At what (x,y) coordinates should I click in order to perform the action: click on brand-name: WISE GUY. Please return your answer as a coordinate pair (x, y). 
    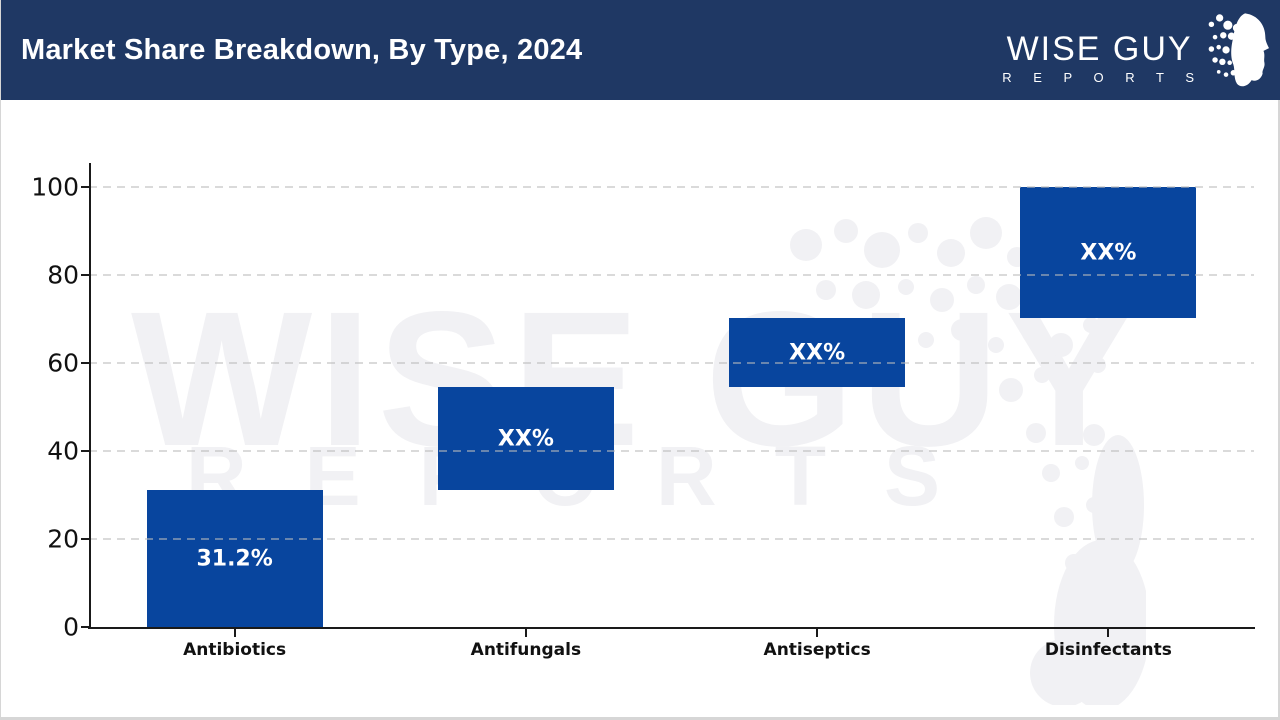
    Looking at the image, I should click on (1099, 48).